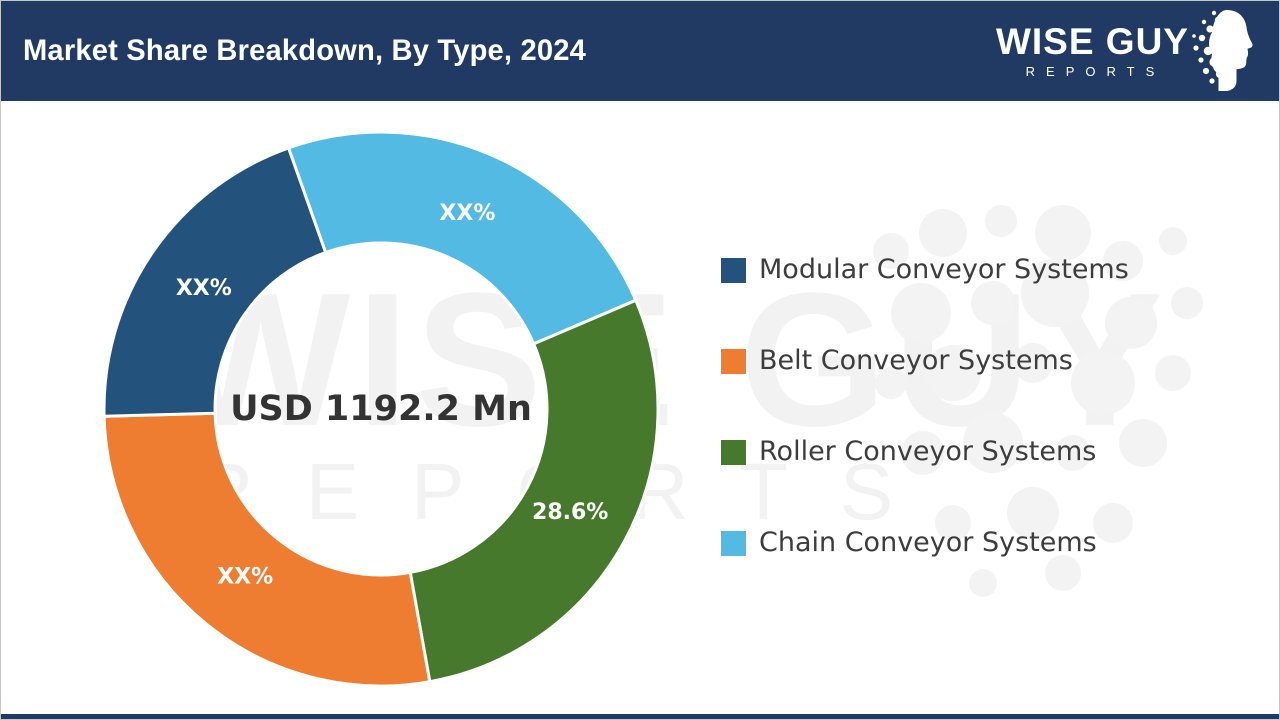  Describe the element at coordinates (570, 512) in the screenshot. I see `donut-segment-label: 28.6%` at that location.